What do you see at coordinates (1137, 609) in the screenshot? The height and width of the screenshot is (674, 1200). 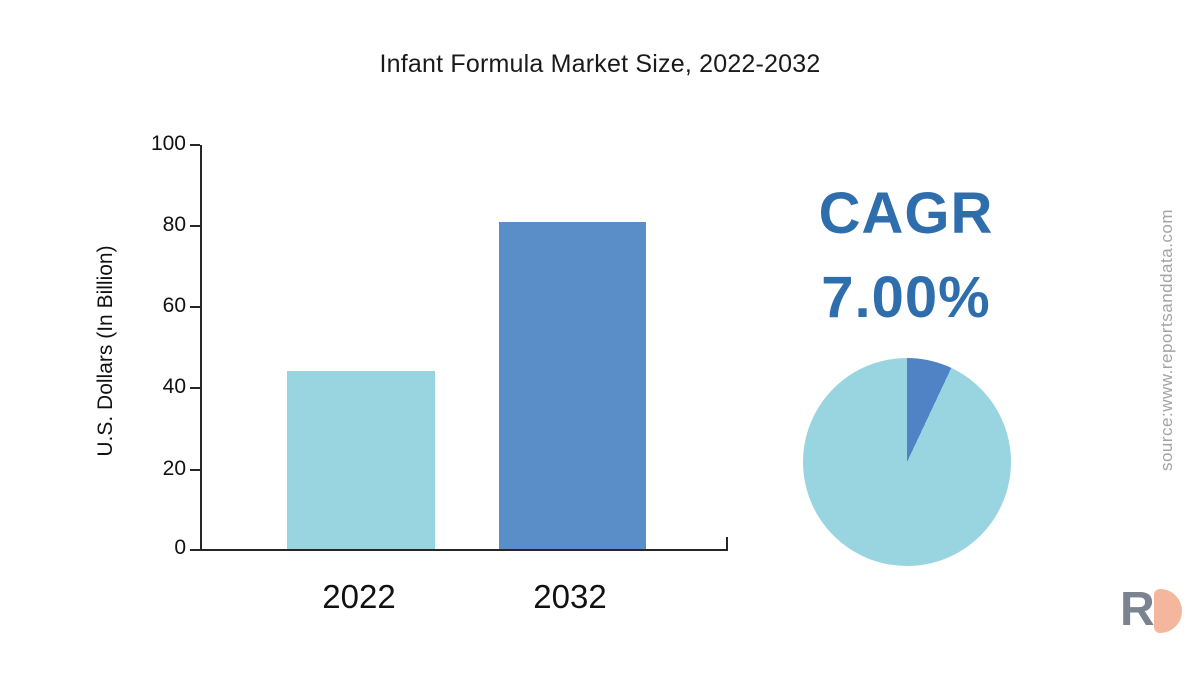 I see `logo-letter-r: R` at bounding box center [1137, 609].